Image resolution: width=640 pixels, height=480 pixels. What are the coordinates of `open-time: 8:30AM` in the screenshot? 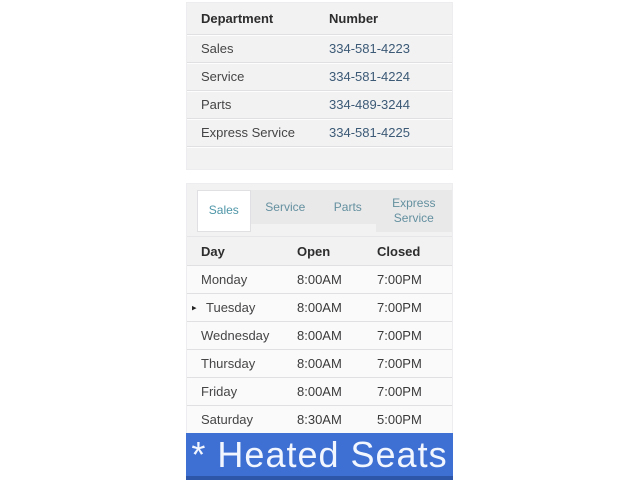 It's located at (319, 419).